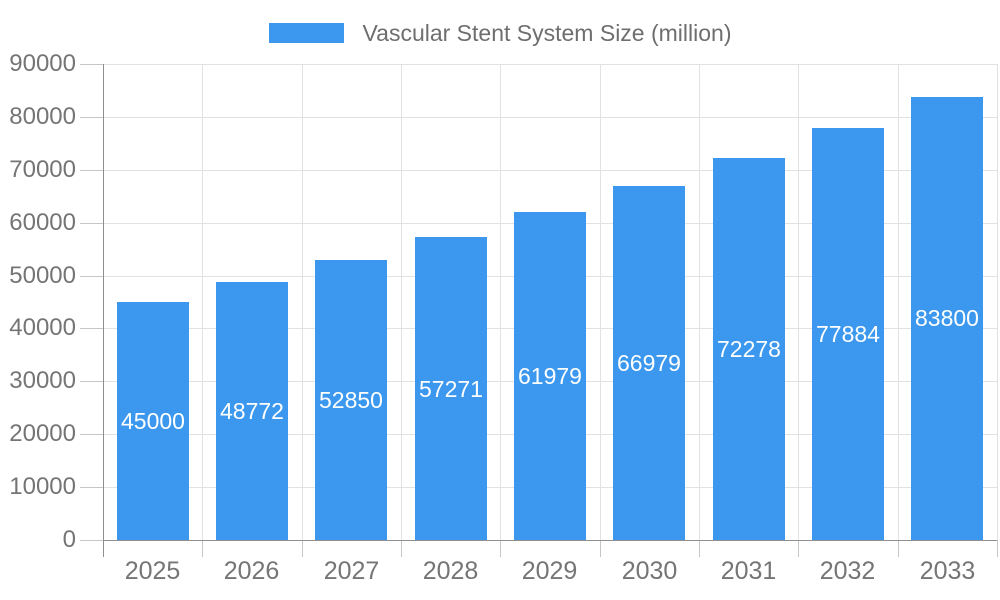 The width and height of the screenshot is (1000, 600). What do you see at coordinates (42, 275) in the screenshot?
I see `y-axis-tick-label: 50000` at bounding box center [42, 275].